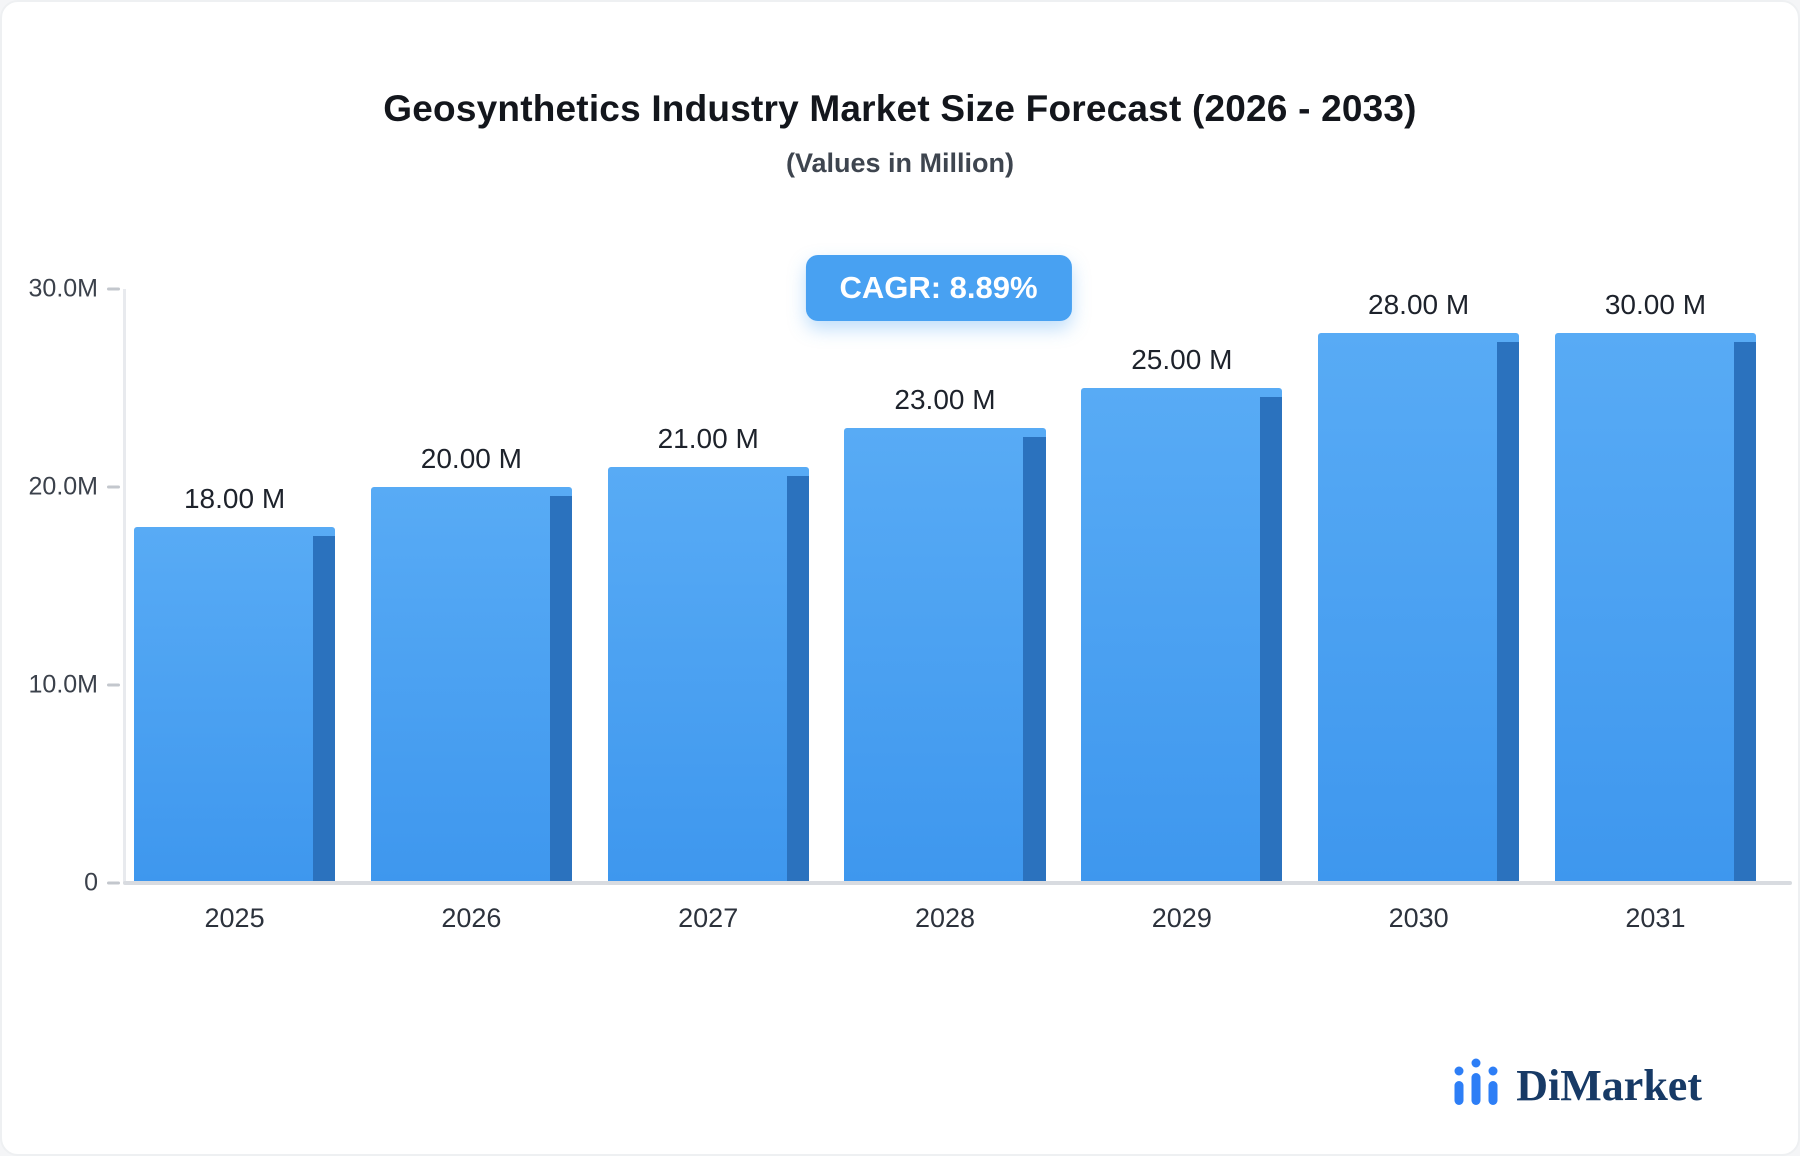  What do you see at coordinates (900, 163) in the screenshot?
I see `chart-subtitle: (Values in Million)` at bounding box center [900, 163].